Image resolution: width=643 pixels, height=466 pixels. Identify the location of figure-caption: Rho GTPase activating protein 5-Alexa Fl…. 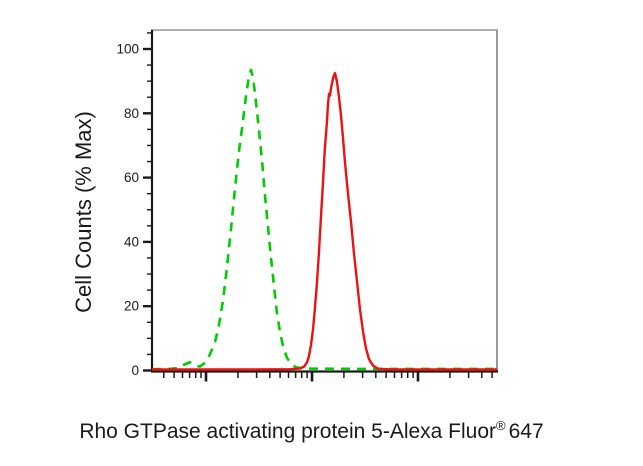
(316, 431).